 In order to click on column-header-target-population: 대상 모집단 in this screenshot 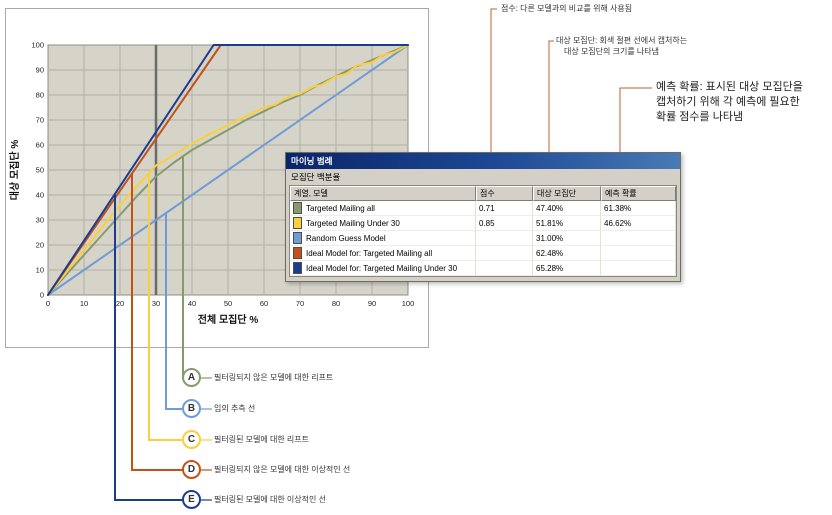, I will do `click(567, 193)`.